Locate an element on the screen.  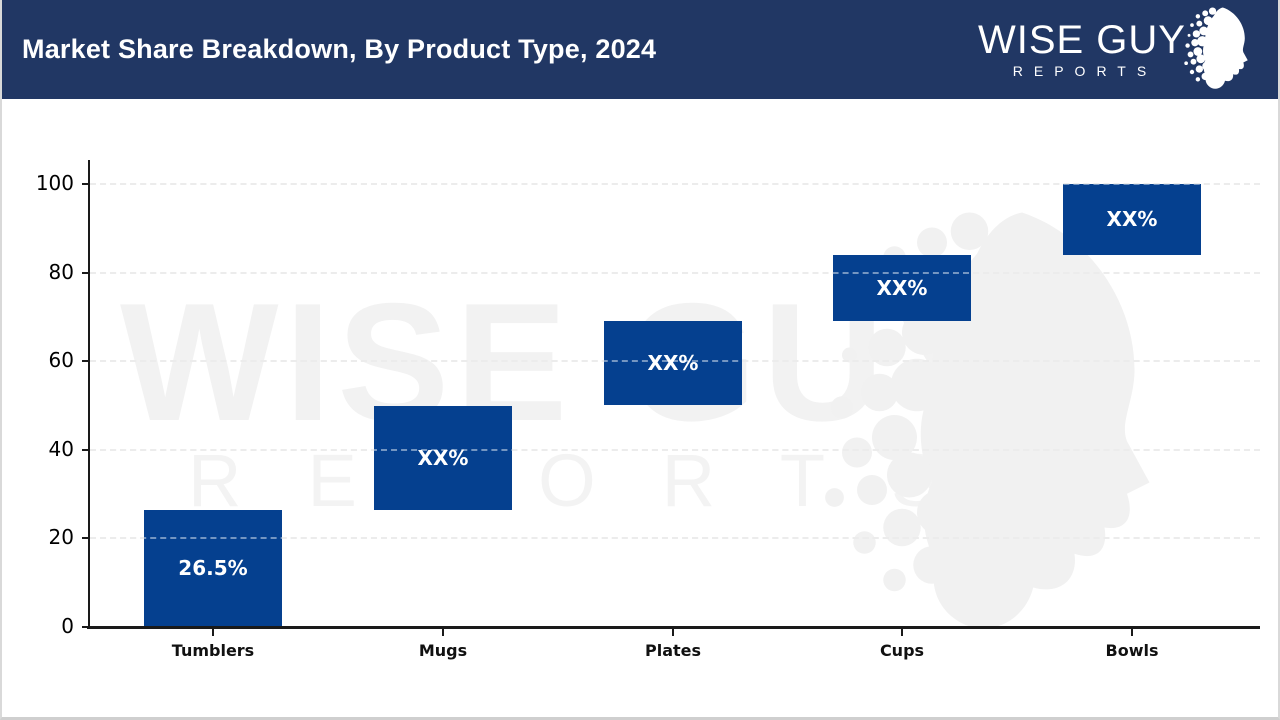
x-tick-label-tumblers: Tumblers is located at coordinates (213, 650).